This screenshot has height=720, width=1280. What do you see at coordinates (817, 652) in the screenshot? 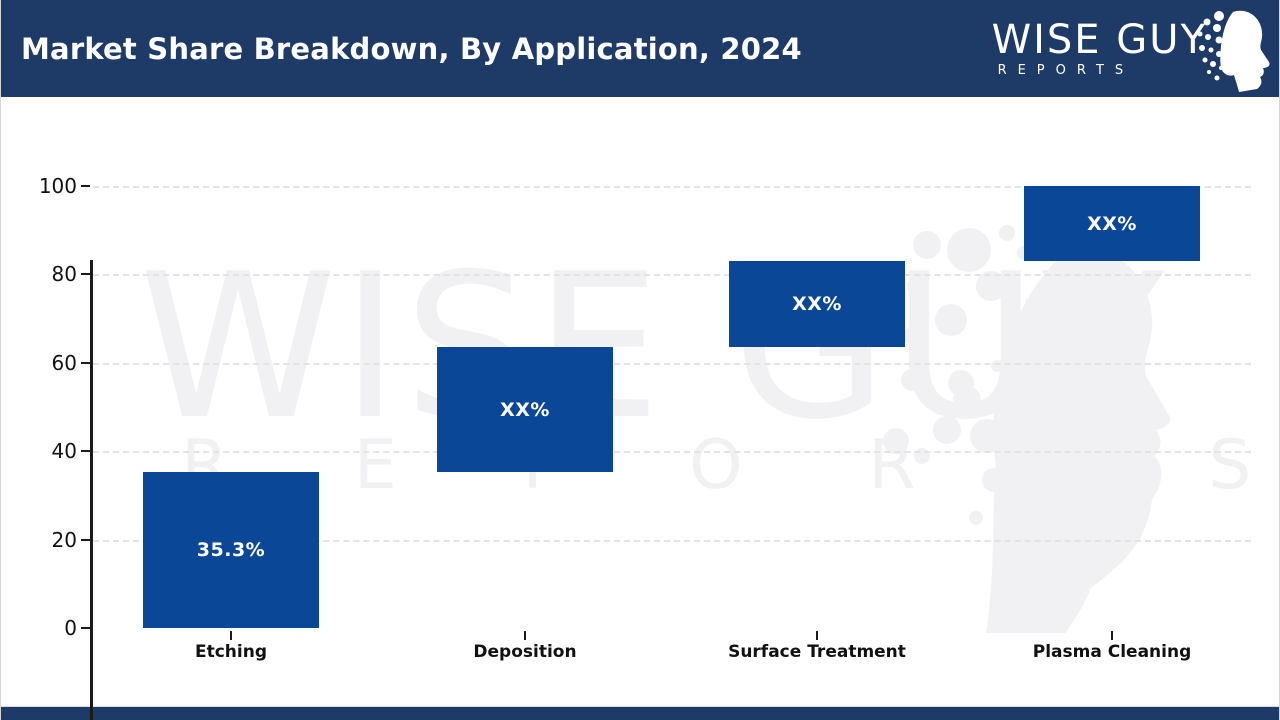
I see `category-label-surface-treatment: Surface Treatment` at bounding box center [817, 652].